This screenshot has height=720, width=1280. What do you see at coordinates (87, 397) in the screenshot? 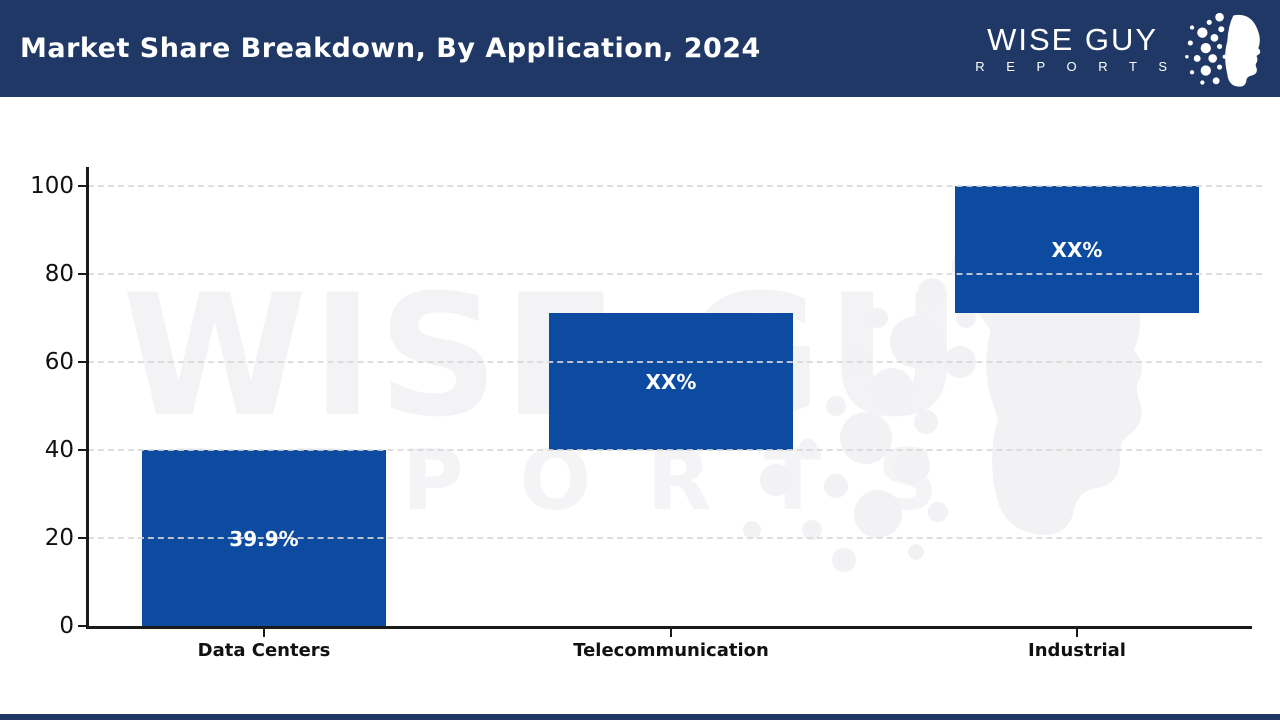
I see `y-axis-line` at bounding box center [87, 397].